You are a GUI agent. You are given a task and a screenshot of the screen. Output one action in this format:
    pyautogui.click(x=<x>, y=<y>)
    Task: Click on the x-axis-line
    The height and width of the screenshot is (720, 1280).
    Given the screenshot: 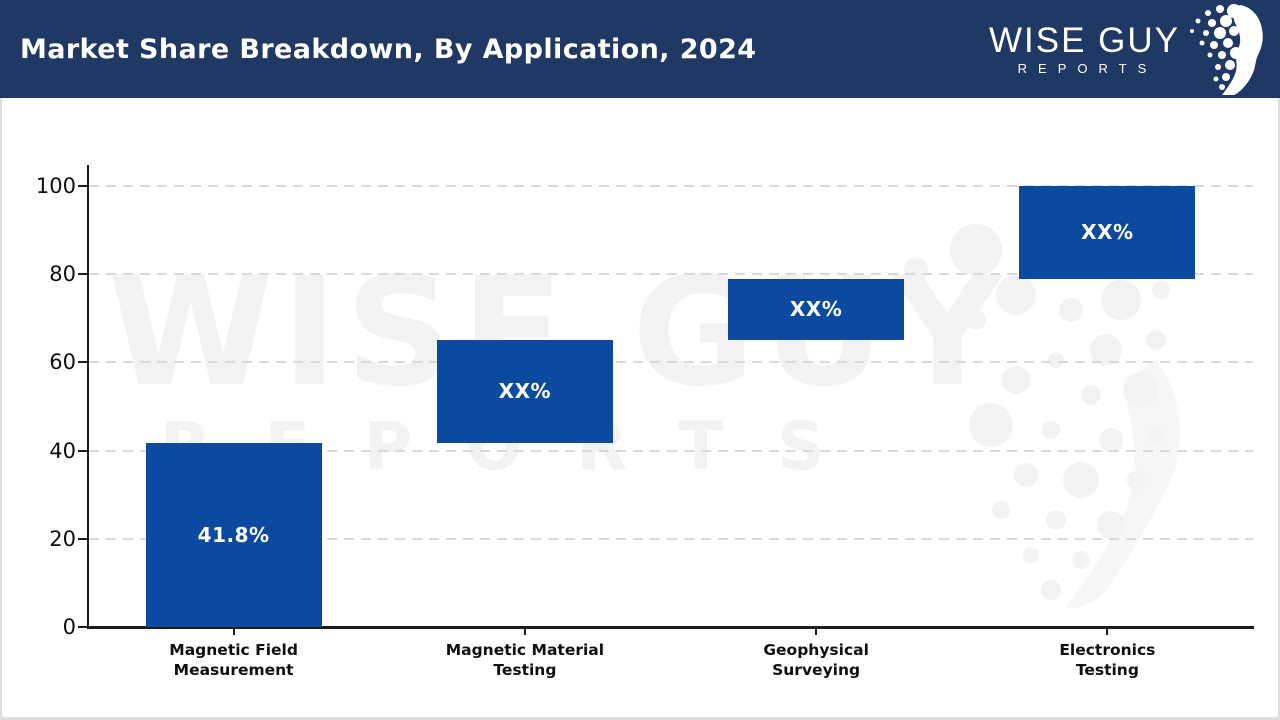 What is the action you would take?
    pyautogui.click(x=670, y=627)
    